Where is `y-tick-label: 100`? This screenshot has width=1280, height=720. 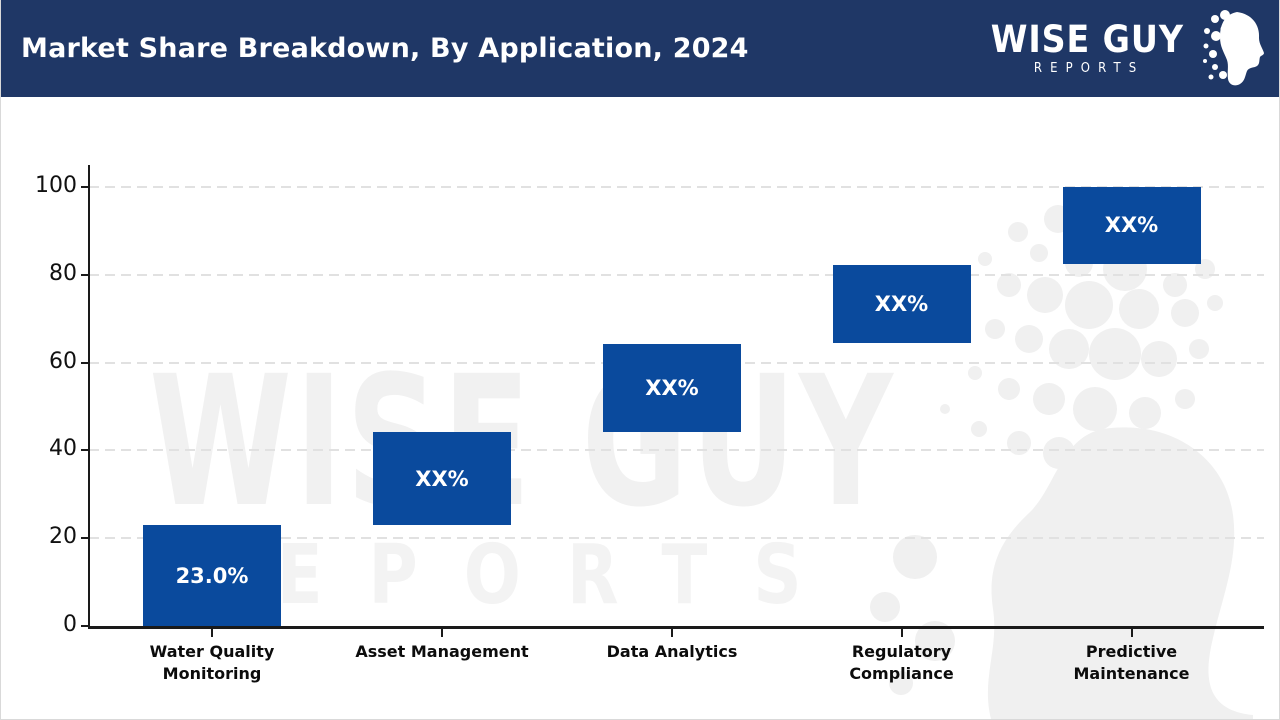
y-tick-label: 100 is located at coordinates (56, 185).